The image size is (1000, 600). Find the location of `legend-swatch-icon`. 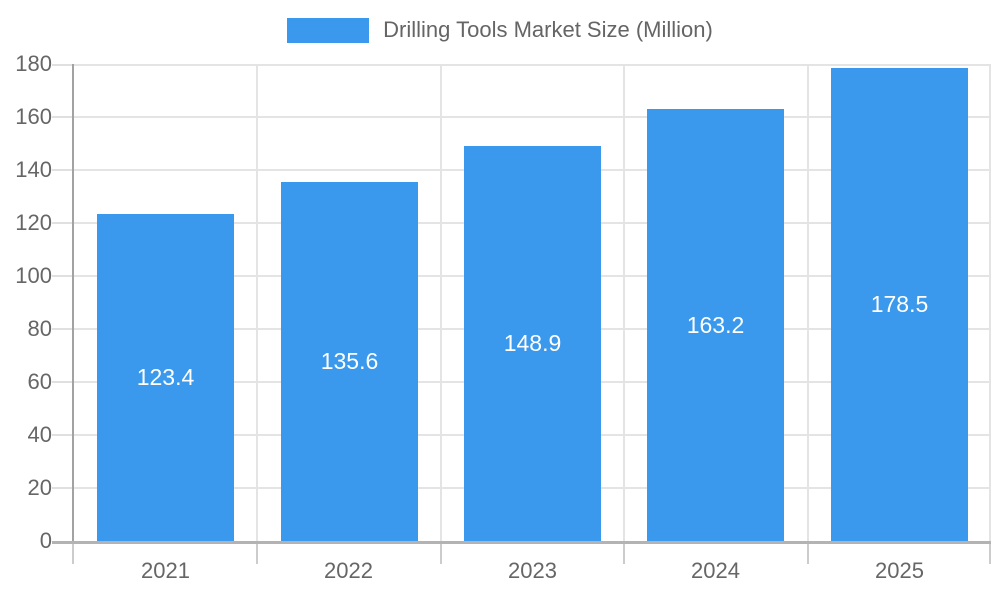

legend-swatch-icon is located at coordinates (328, 30).